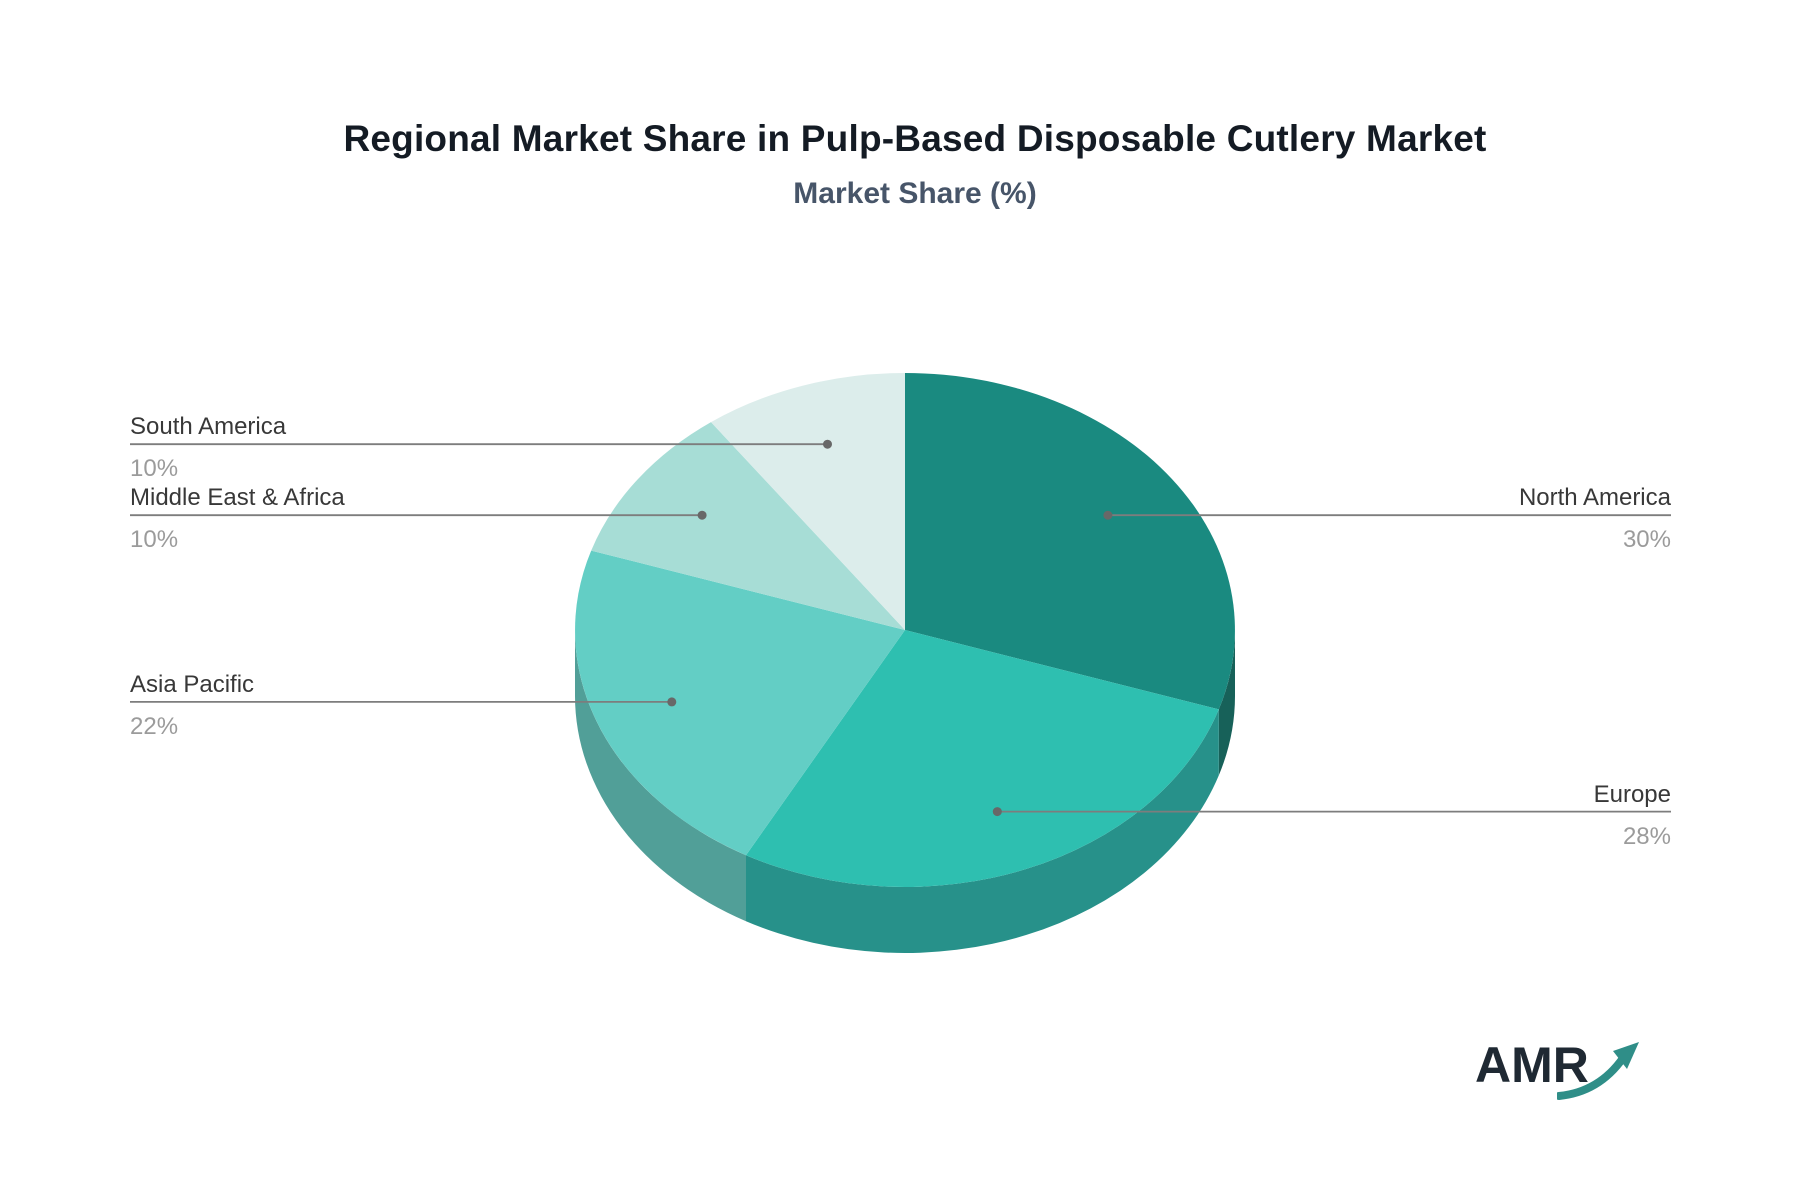 The image size is (1800, 1196). Describe the element at coordinates (808, 501) in the screenshot. I see `pie-slice-south-america` at that location.